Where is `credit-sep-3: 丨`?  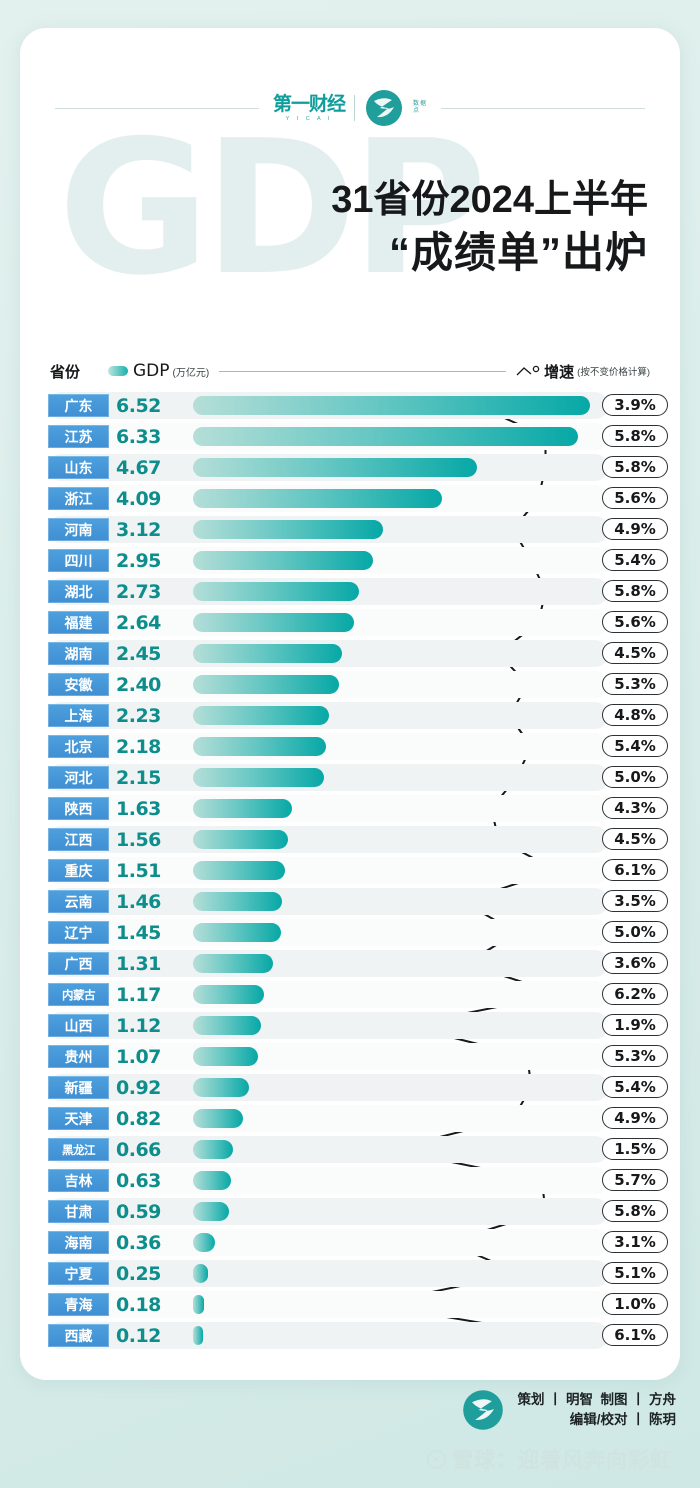
credit-sep-3: 丨 is located at coordinates (638, 1419).